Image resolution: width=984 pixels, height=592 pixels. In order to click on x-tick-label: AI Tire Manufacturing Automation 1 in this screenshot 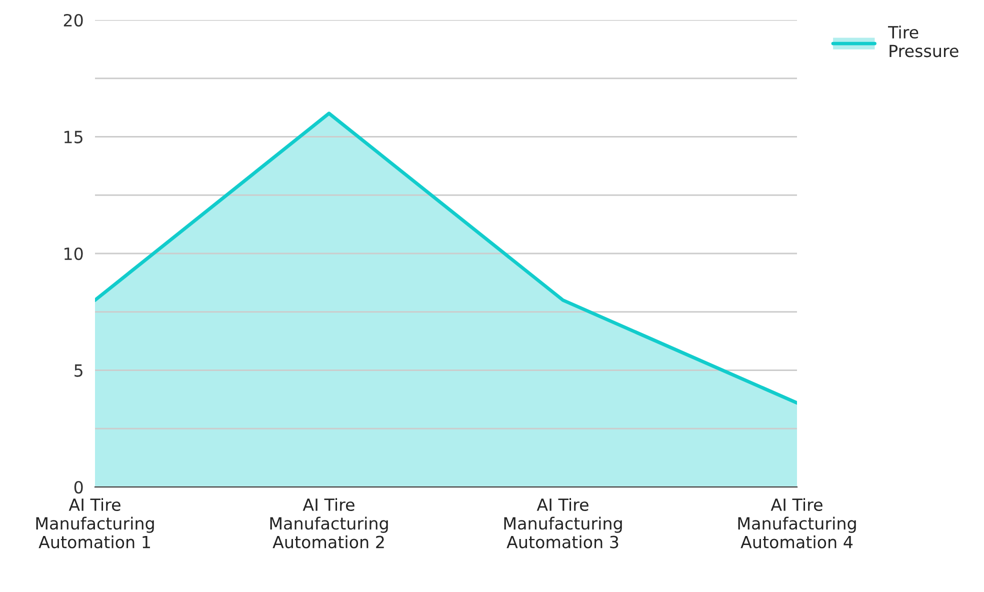, I will do `click(95, 523)`.